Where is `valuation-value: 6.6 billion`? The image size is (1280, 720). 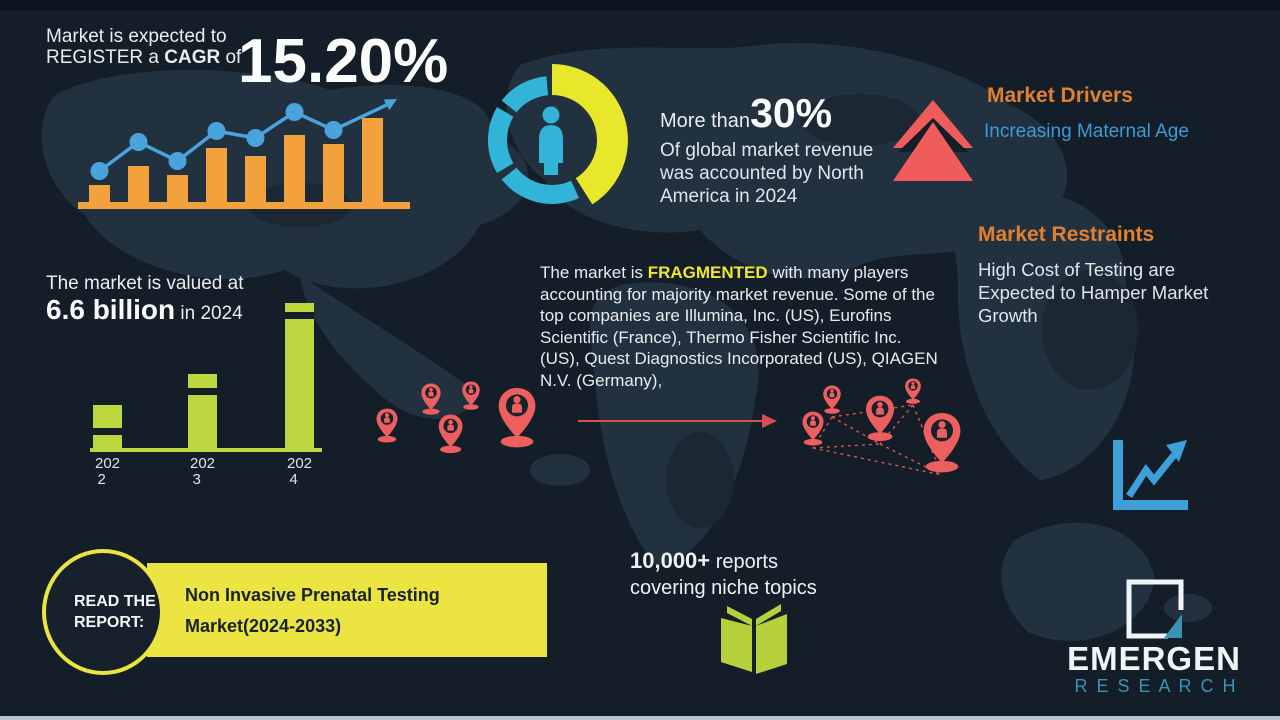
valuation-value: 6.6 billion is located at coordinates (111, 309).